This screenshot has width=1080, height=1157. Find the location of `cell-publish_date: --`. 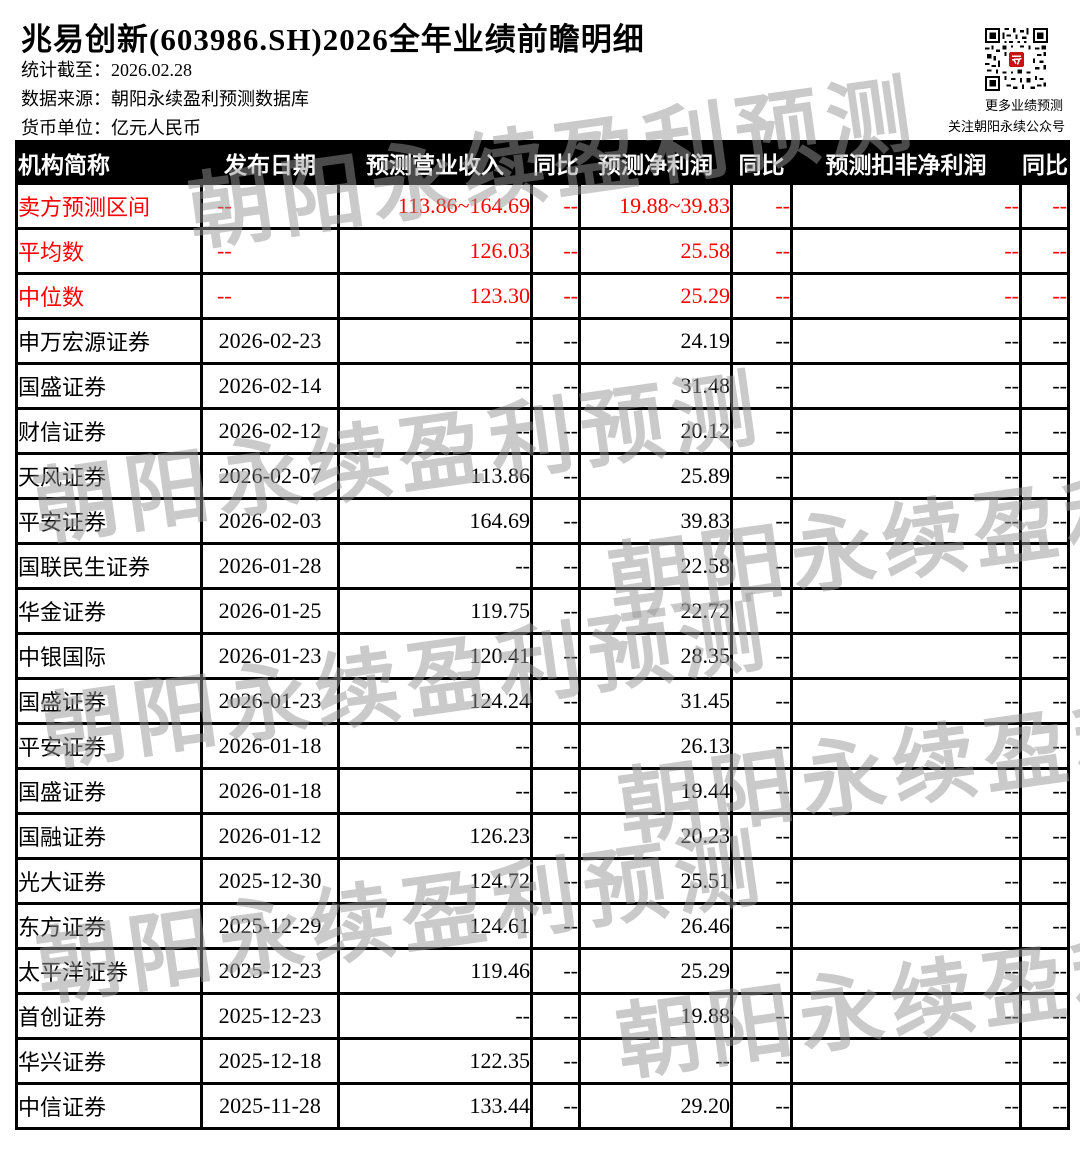

cell-publish_date: -- is located at coordinates (270, 206).